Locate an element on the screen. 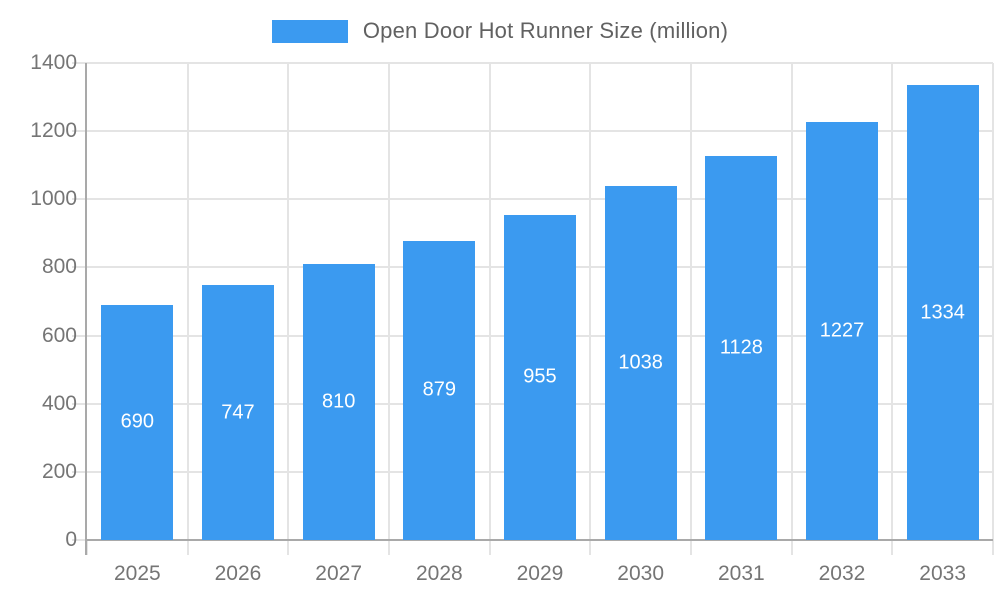  bar-value-label: 1128 is located at coordinates (741, 347).